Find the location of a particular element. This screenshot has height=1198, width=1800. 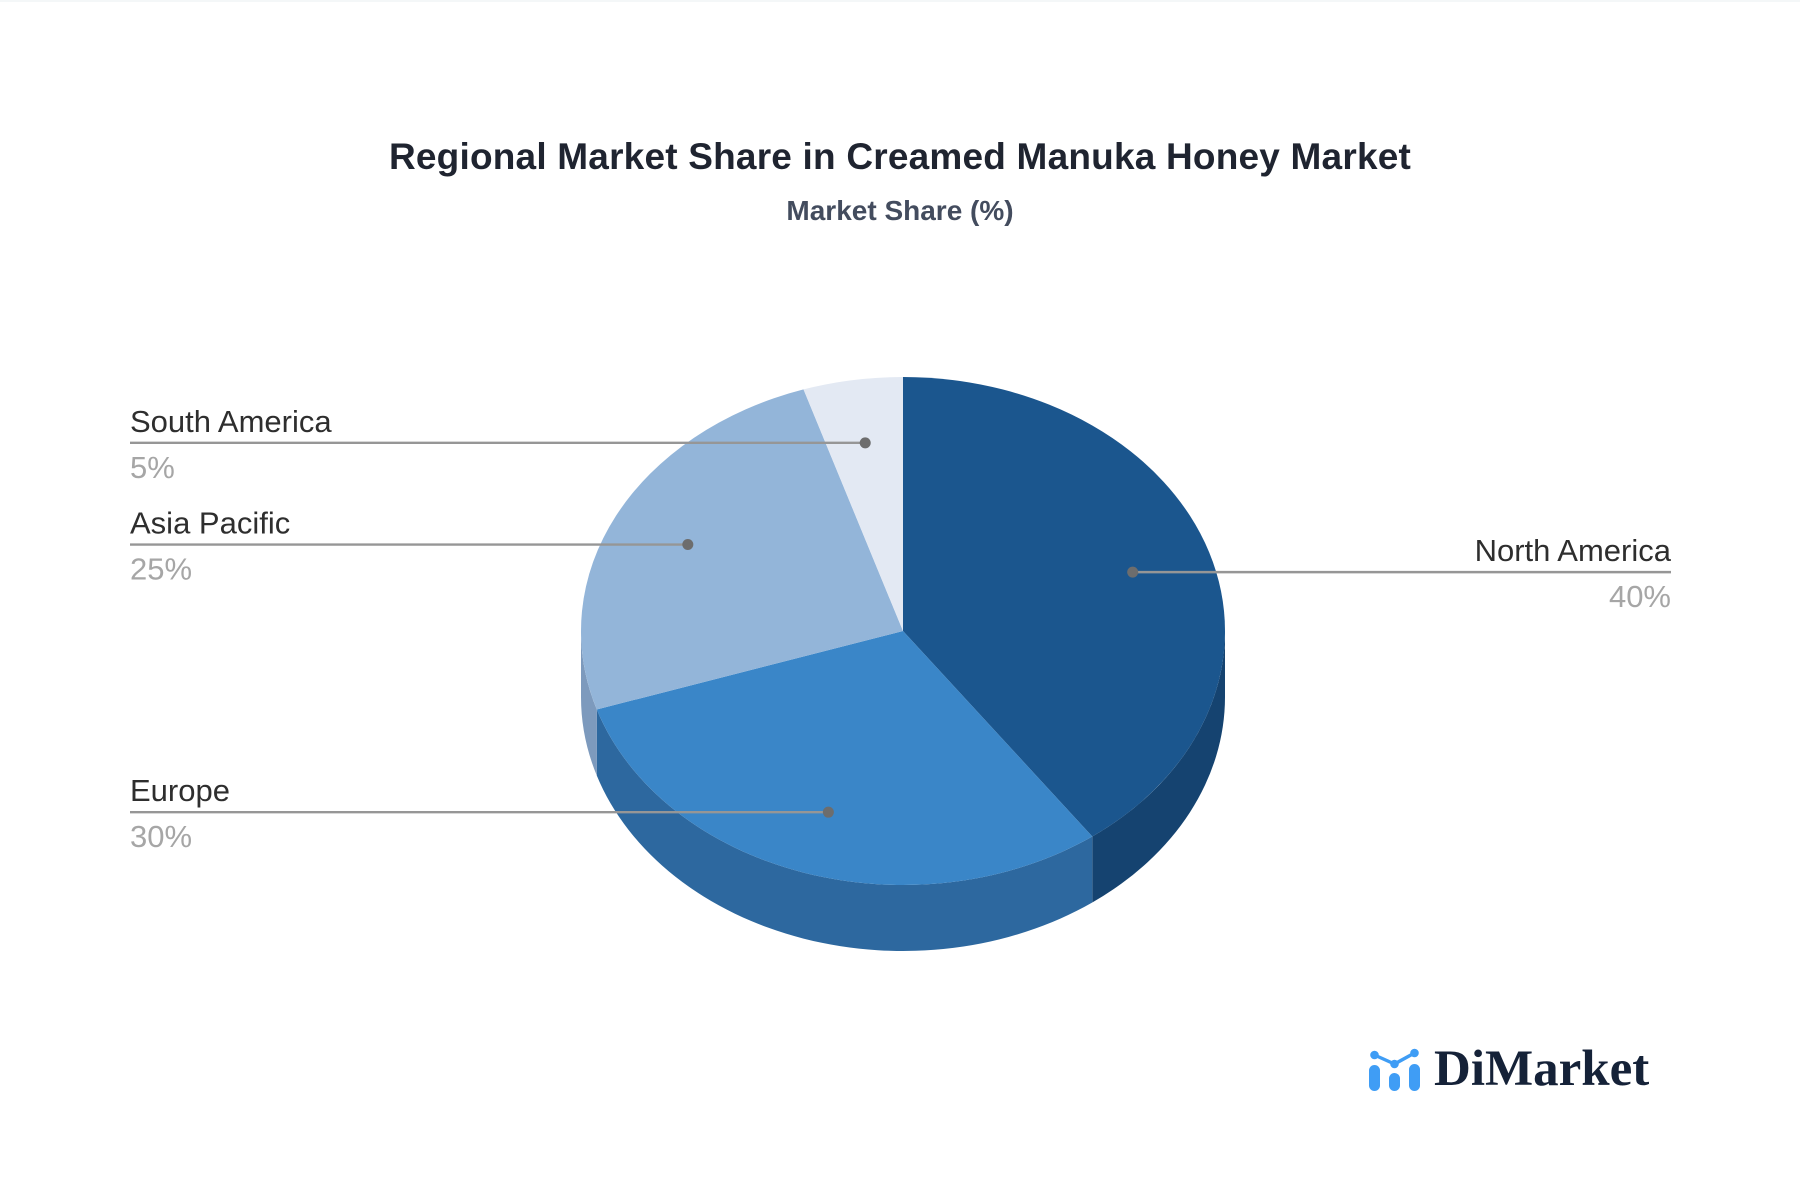

dimarket-logo-icon is located at coordinates (1394, 1069).